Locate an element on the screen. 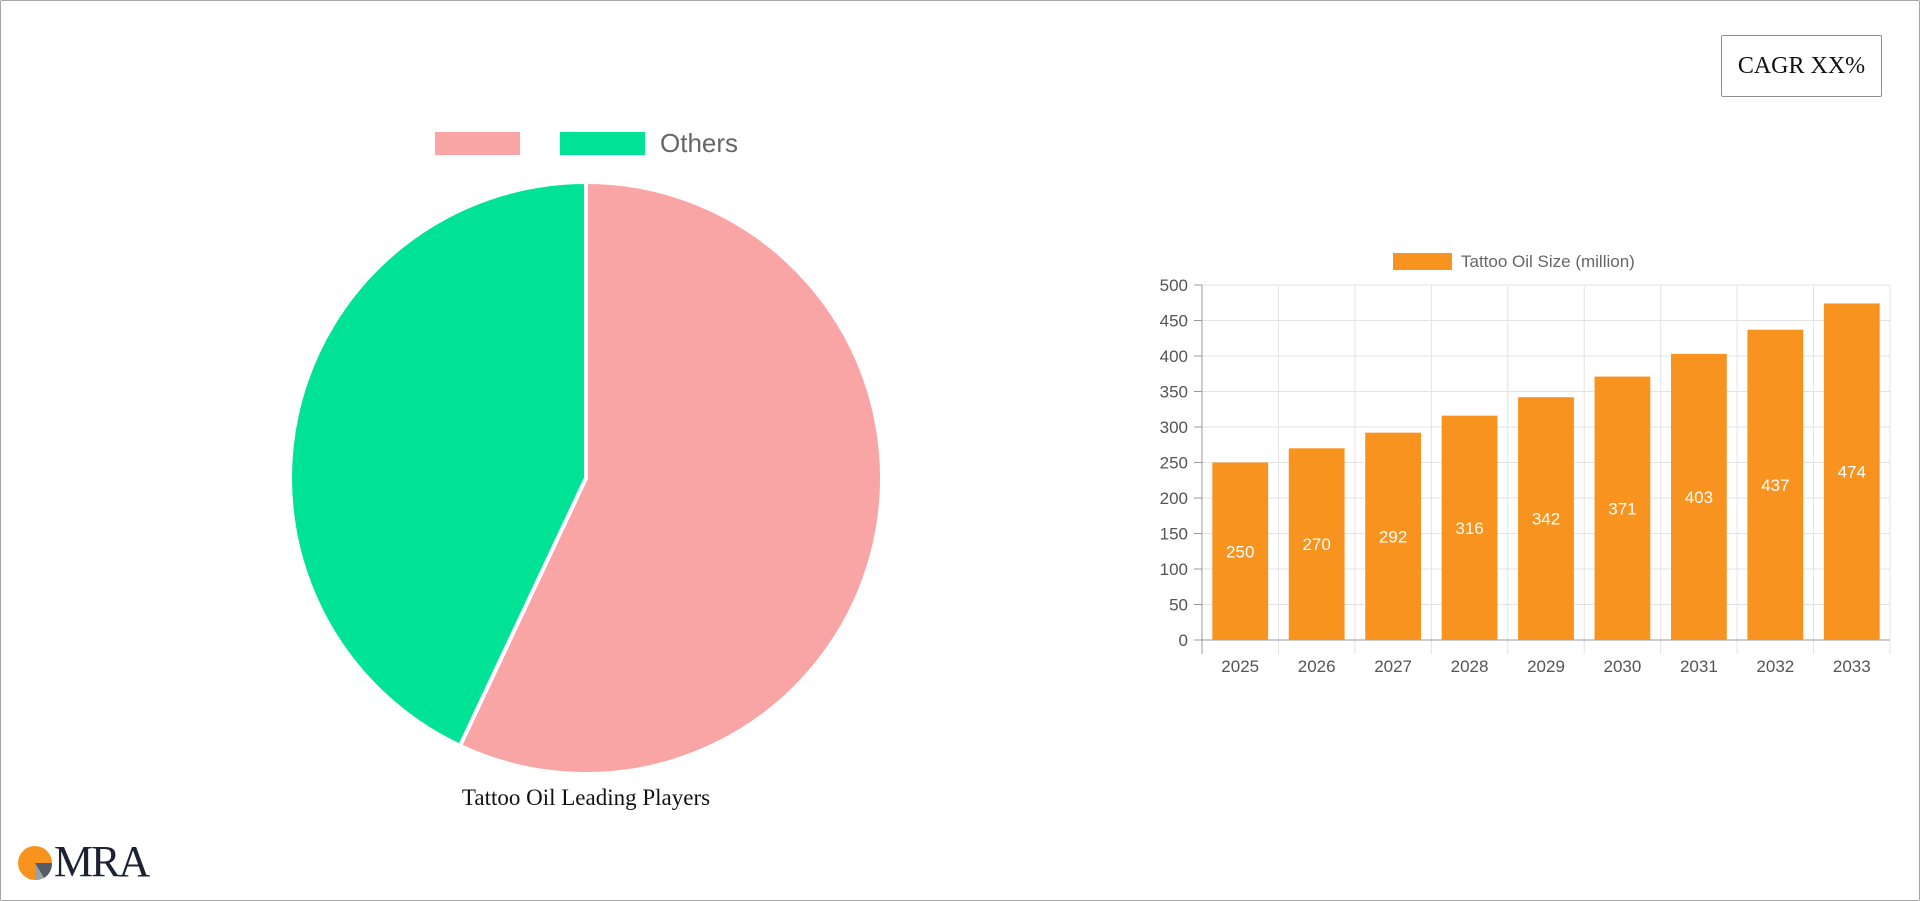 This screenshot has width=1920, height=901. y-tick-label: 100 is located at coordinates (1174, 569).